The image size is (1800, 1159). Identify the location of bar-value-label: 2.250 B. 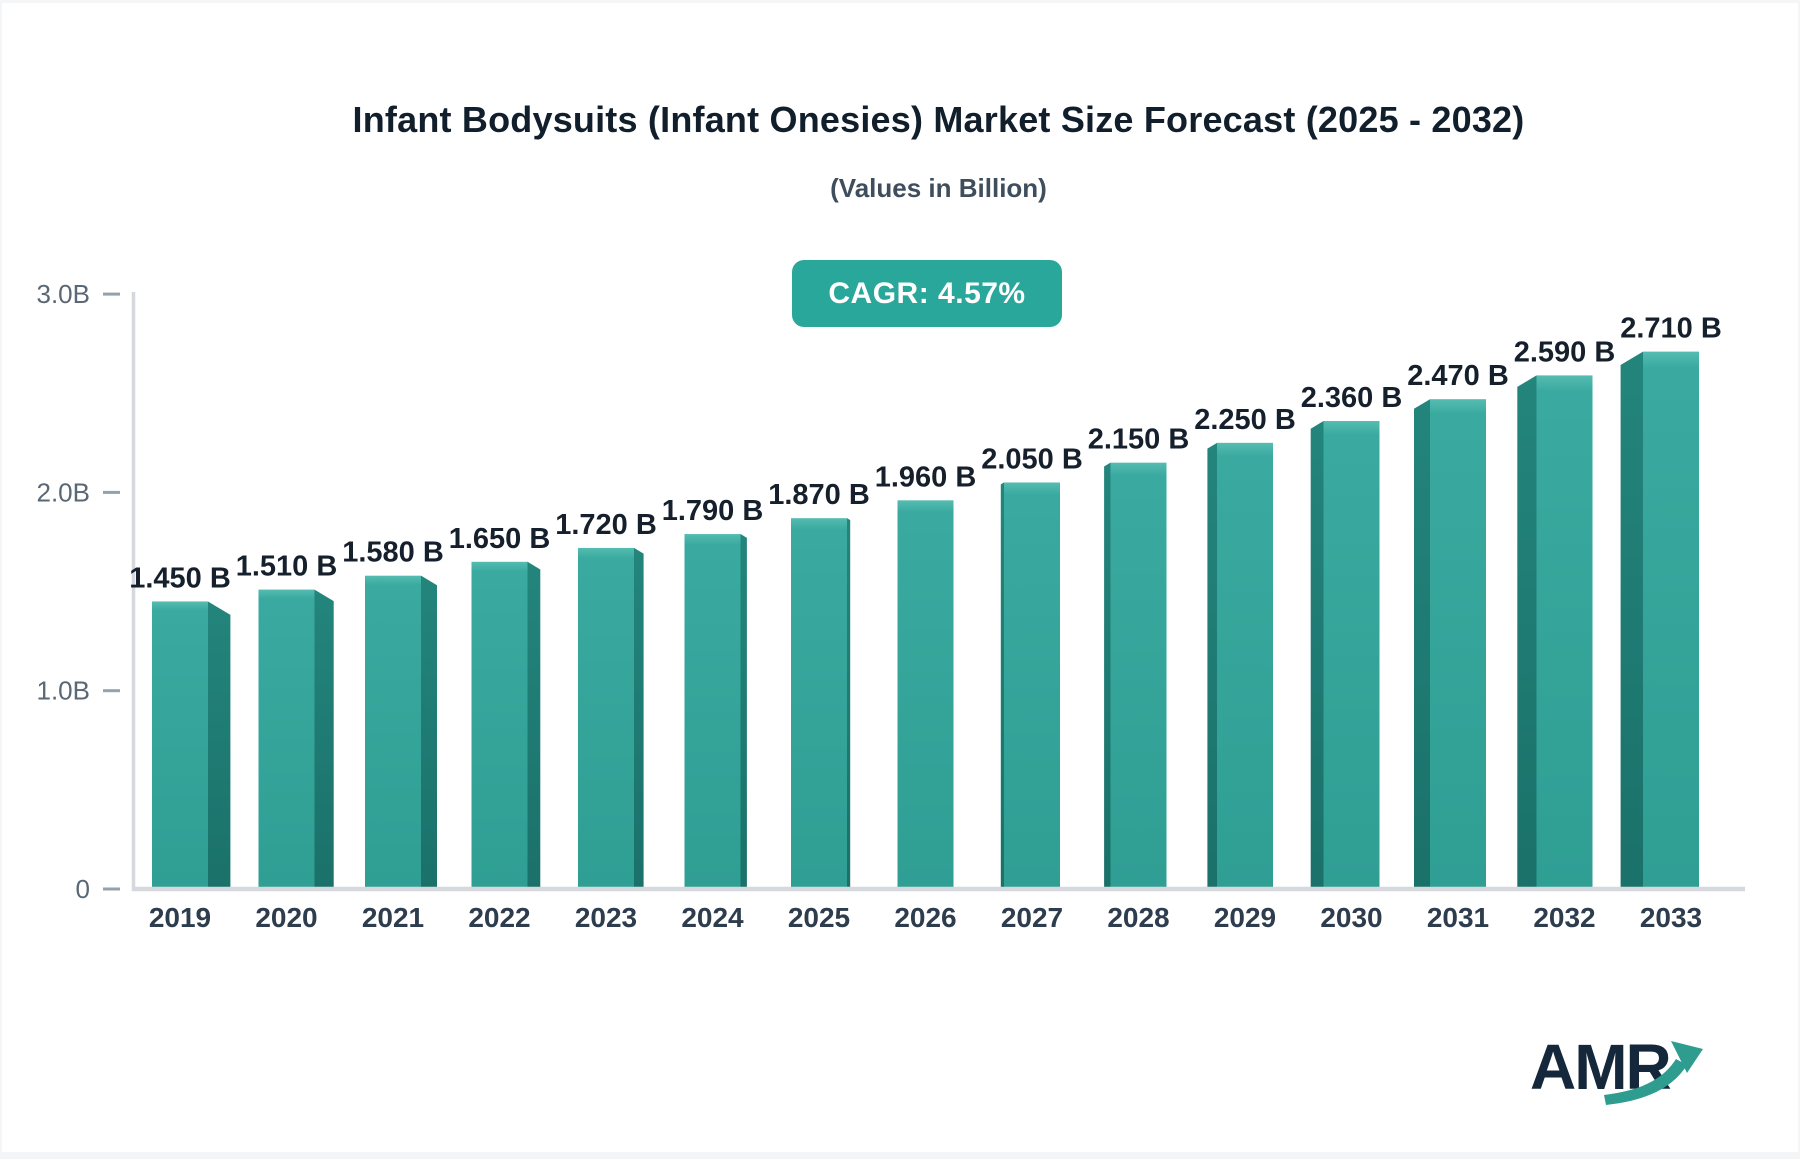
(1245, 420).